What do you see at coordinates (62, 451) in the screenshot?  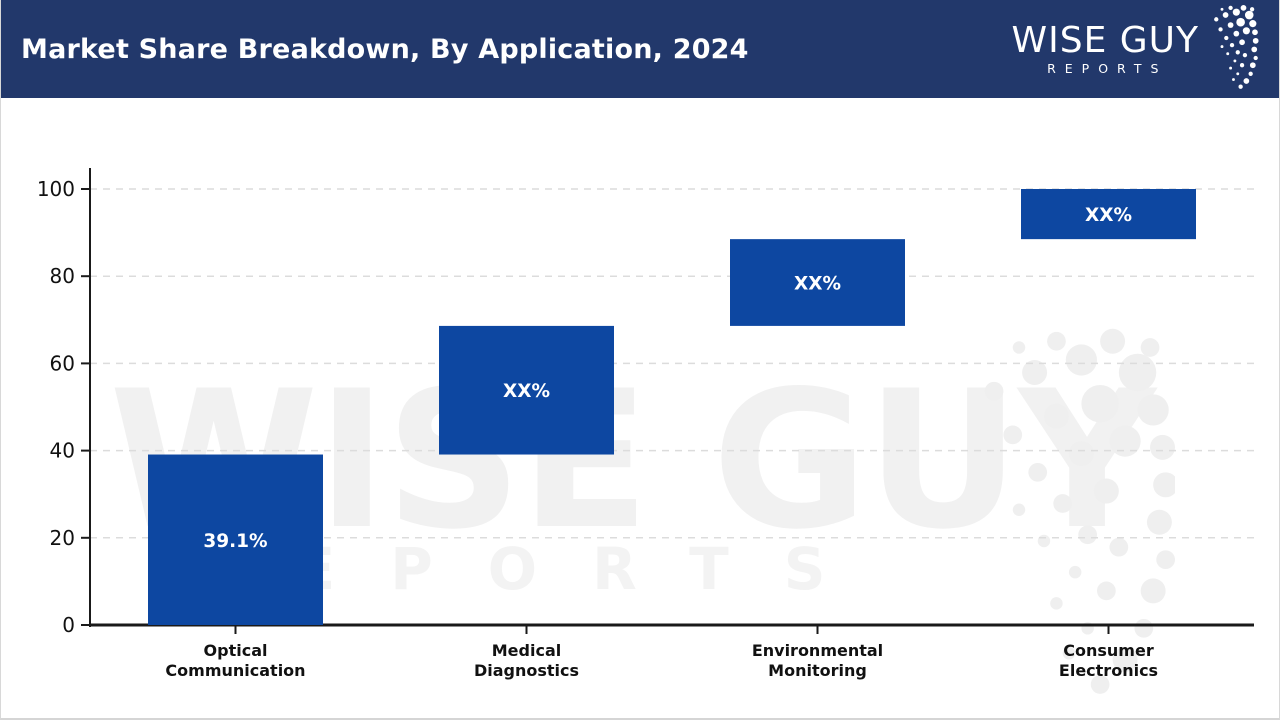 I see `y-tick-label: 40` at bounding box center [62, 451].